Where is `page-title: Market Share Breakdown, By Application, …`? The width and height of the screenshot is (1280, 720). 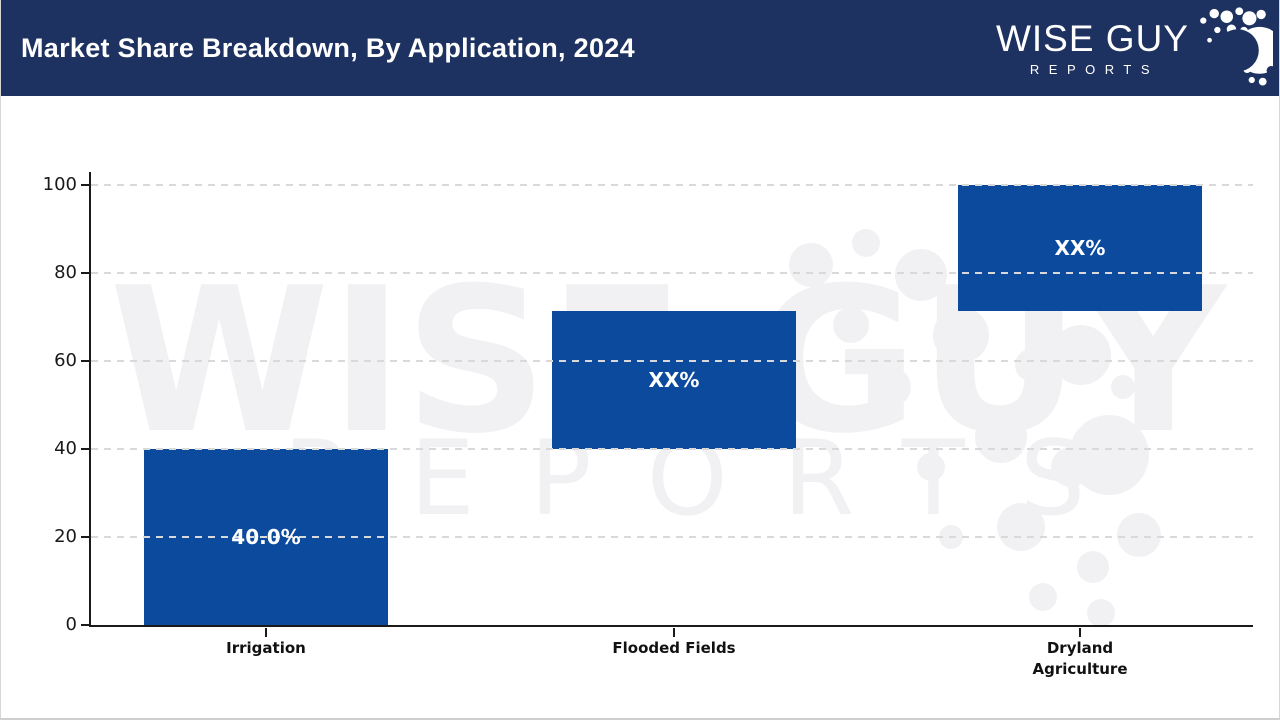
page-title: Market Share Breakdown, By Application, … is located at coordinates (328, 47).